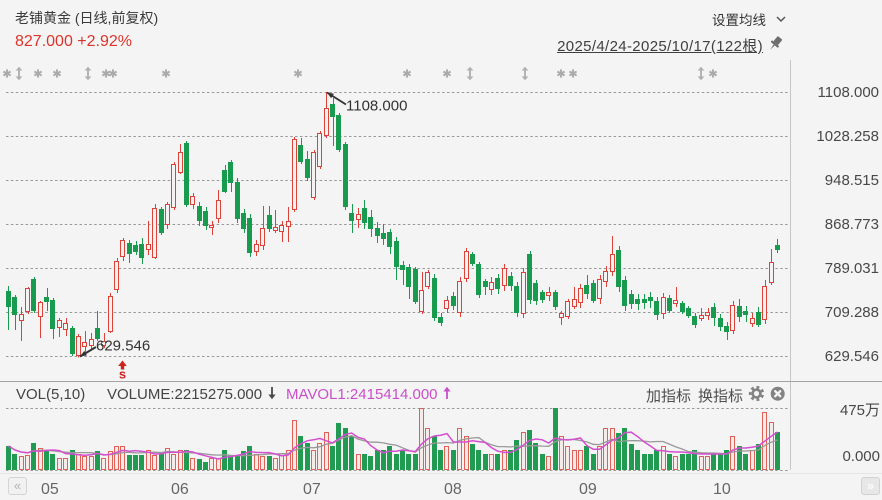 The width and height of the screenshot is (882, 500). Describe the element at coordinates (123, 346) in the screenshot. I see `svg-text: 629.546` at that location.